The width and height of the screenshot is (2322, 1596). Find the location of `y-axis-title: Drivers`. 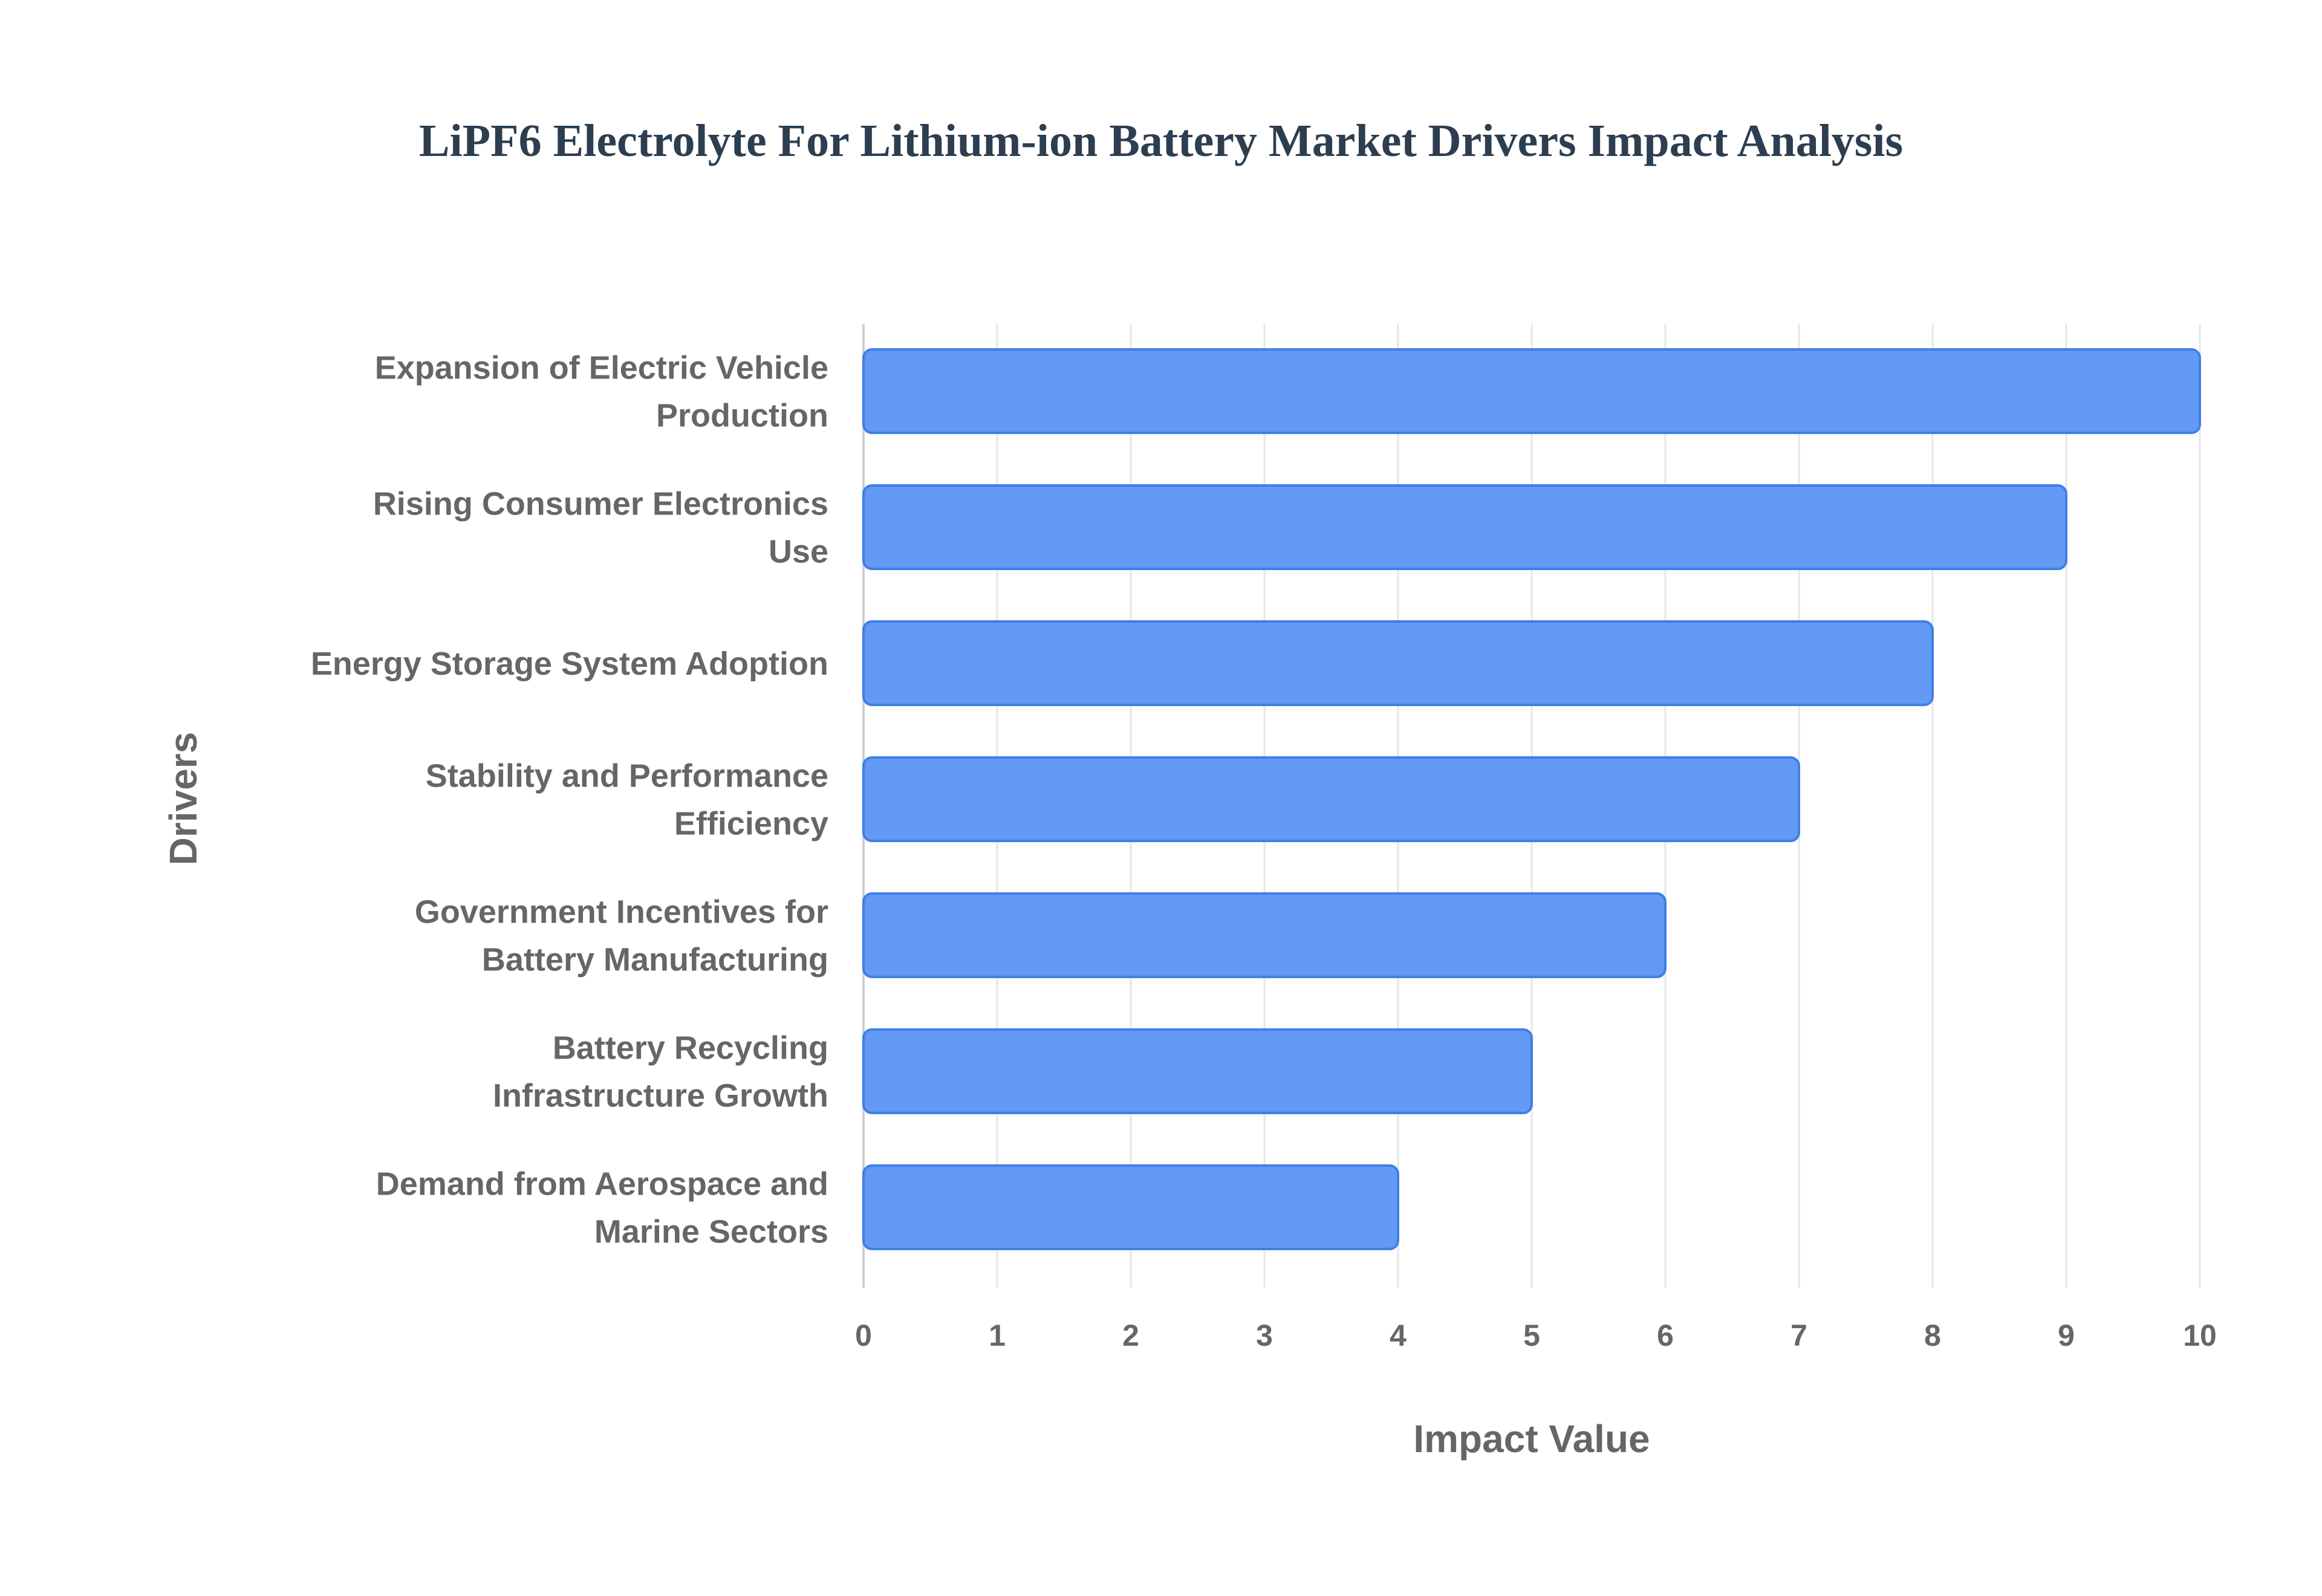

y-axis-title: Drivers is located at coordinates (183, 799).